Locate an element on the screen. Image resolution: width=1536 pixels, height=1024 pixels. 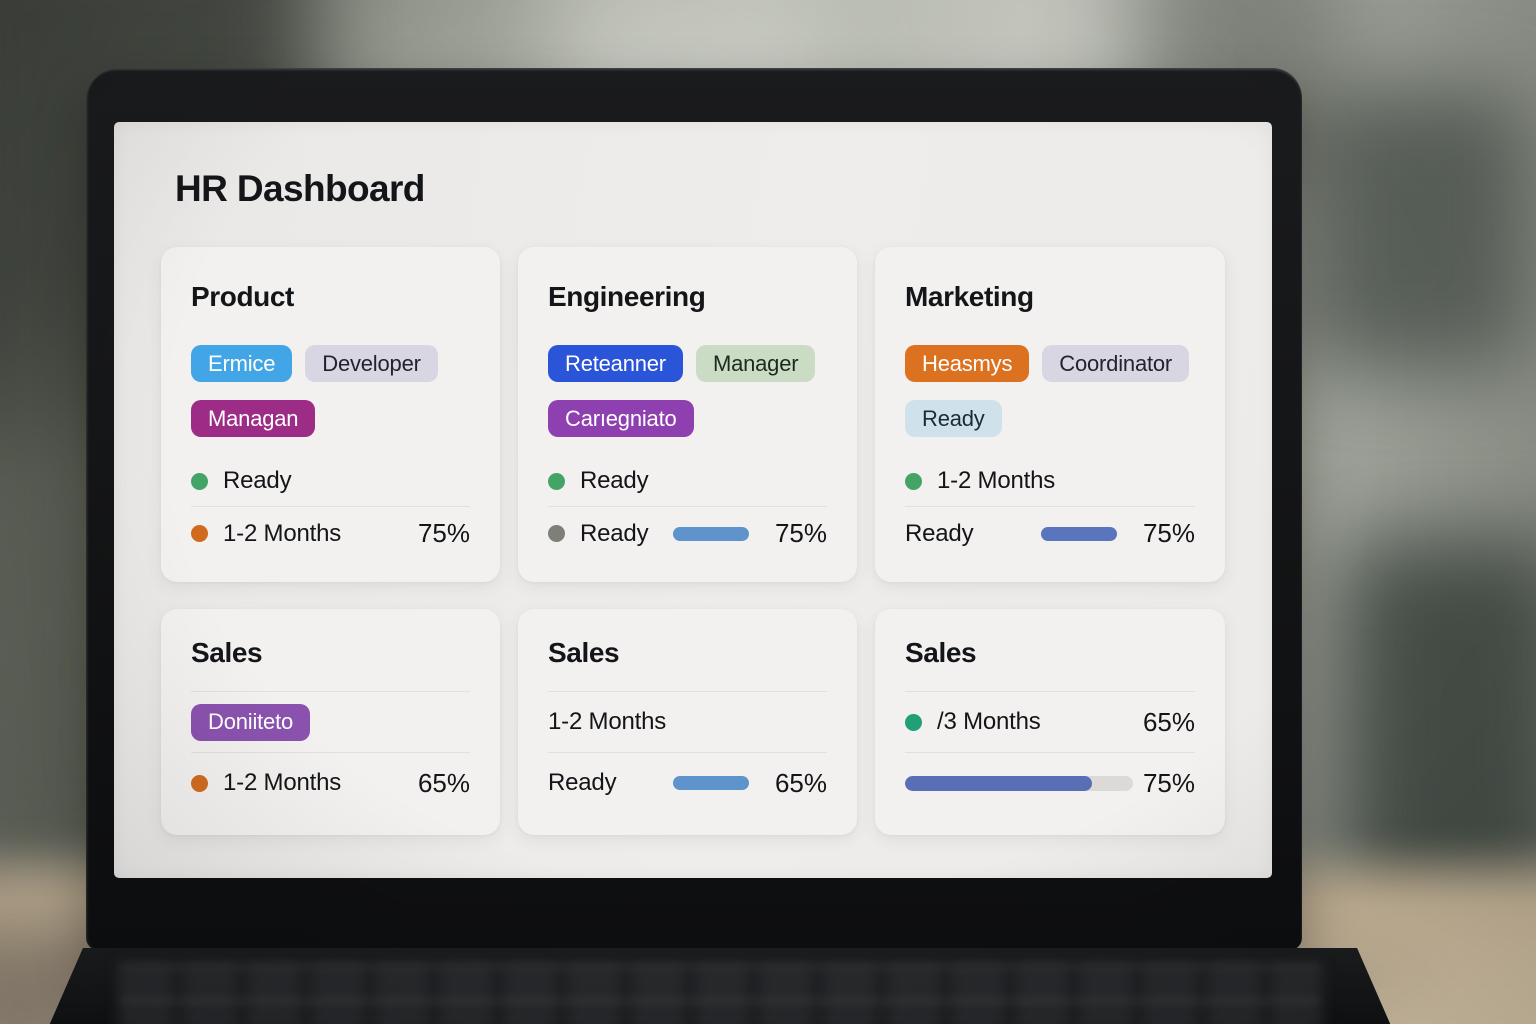
badge-row: Doniiteto is located at coordinates (330, 722).